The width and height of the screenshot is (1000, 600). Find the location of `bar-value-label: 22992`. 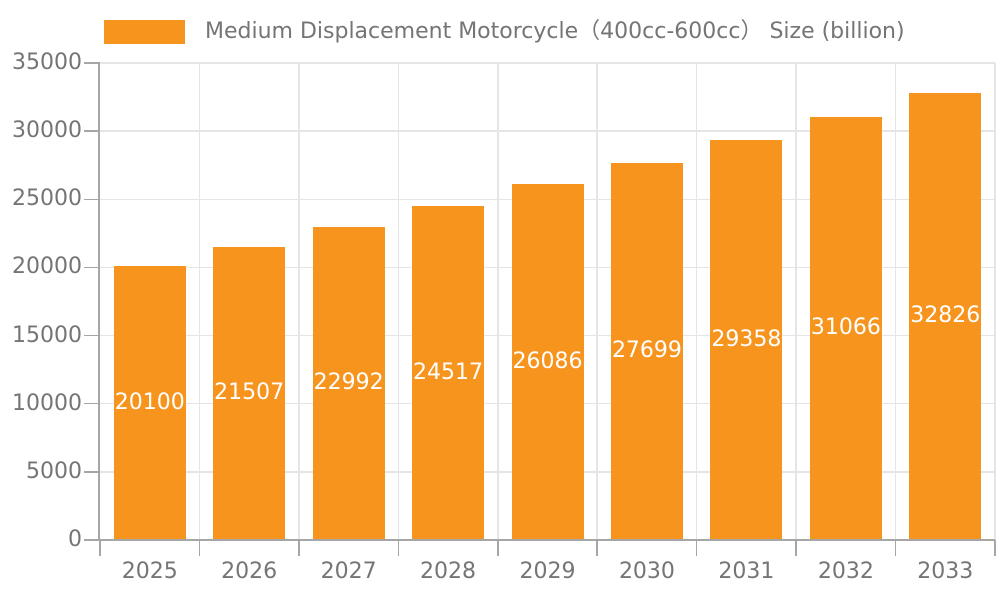

bar-value-label: 22992 is located at coordinates (348, 383).